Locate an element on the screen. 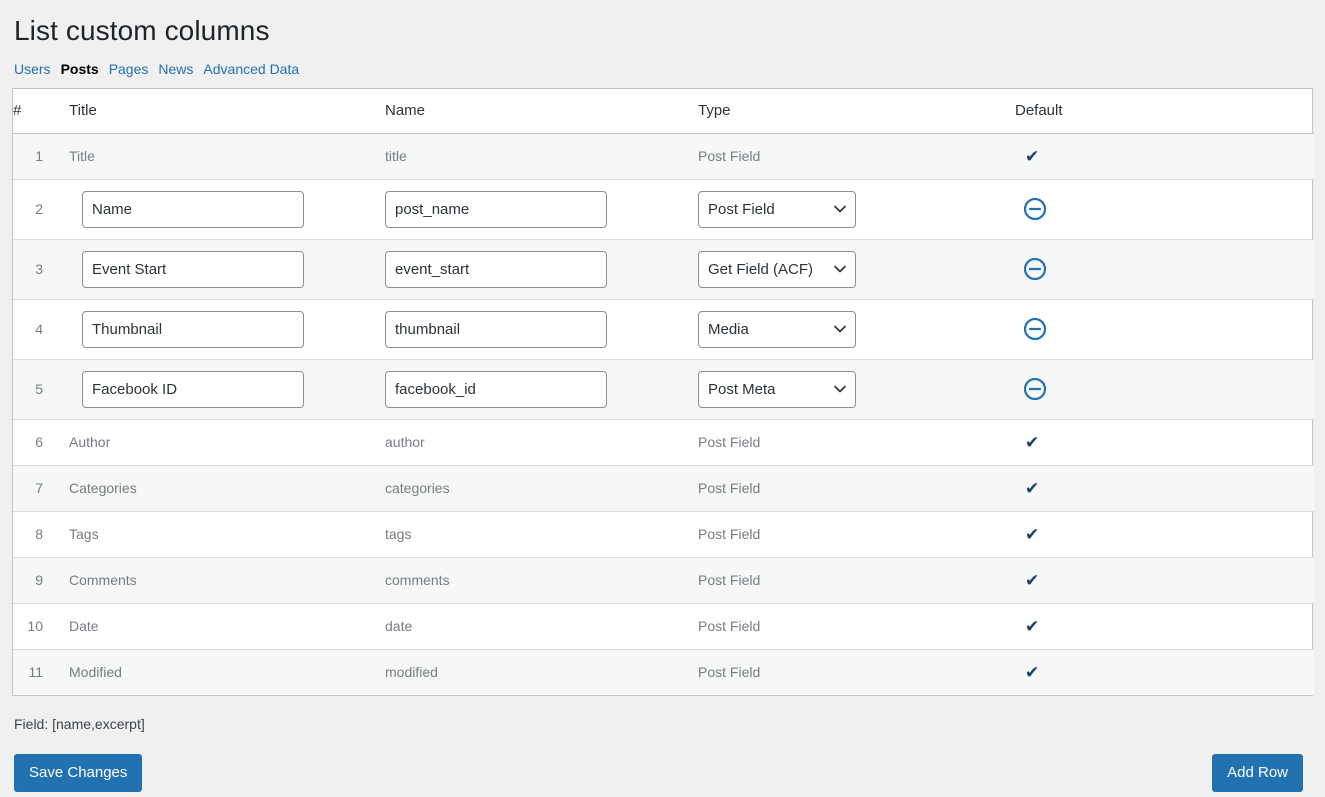 The height and width of the screenshot is (797, 1325). table-row: 2 Post FieldPost MetaGet Field (ACF)Media is located at coordinates (663, 209).